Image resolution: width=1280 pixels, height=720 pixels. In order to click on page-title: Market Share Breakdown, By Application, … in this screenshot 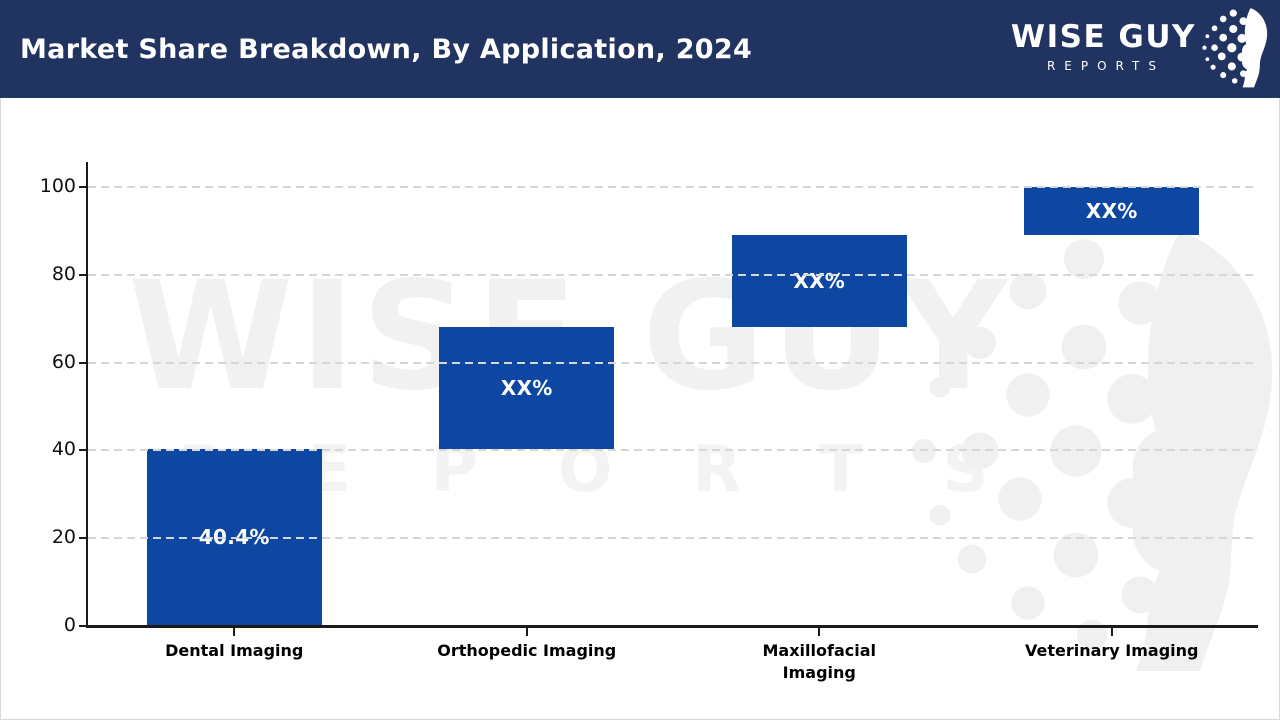, I will do `click(386, 49)`.